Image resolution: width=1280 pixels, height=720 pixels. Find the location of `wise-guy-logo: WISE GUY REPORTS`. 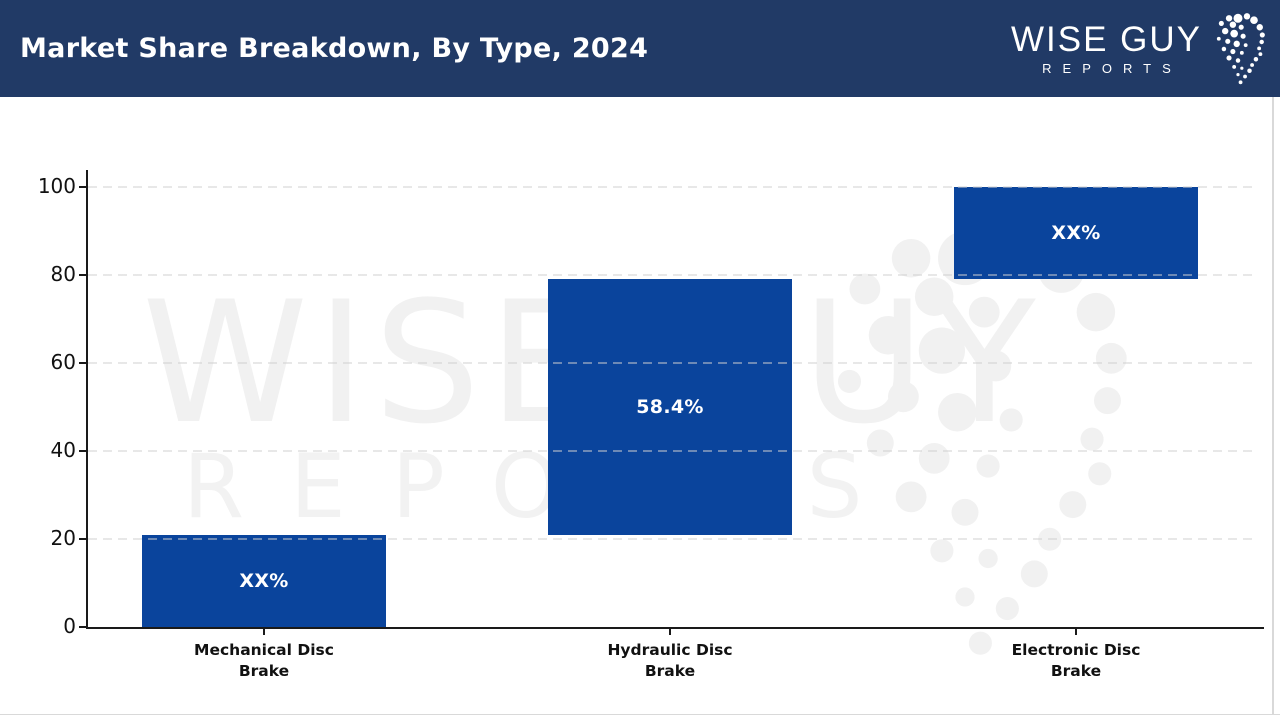

wise-guy-logo: WISE GUY REPORTS is located at coordinates (1140, 49).